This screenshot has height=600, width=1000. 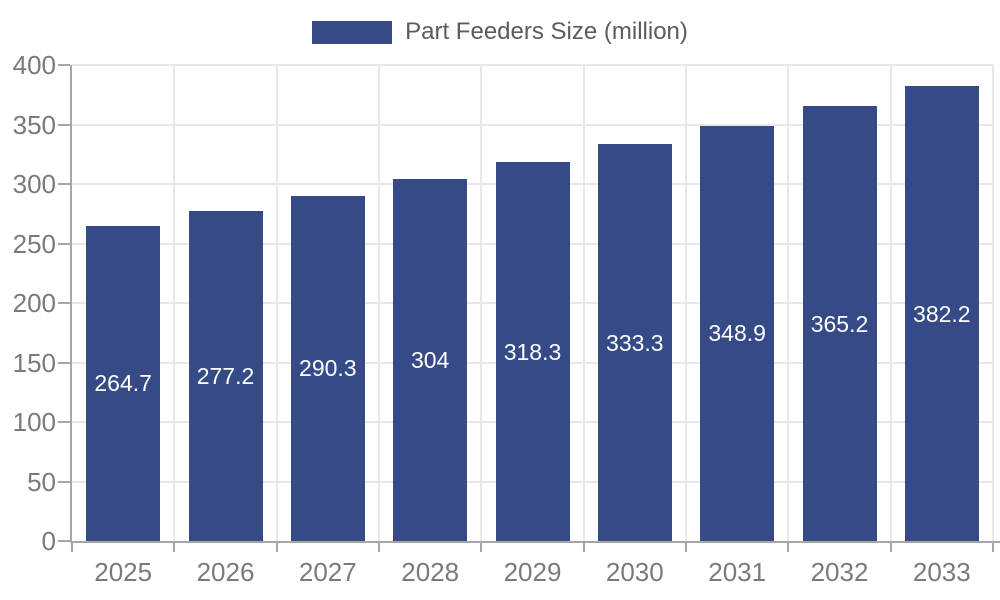 I want to click on bar: 365.2, so click(x=839, y=323).